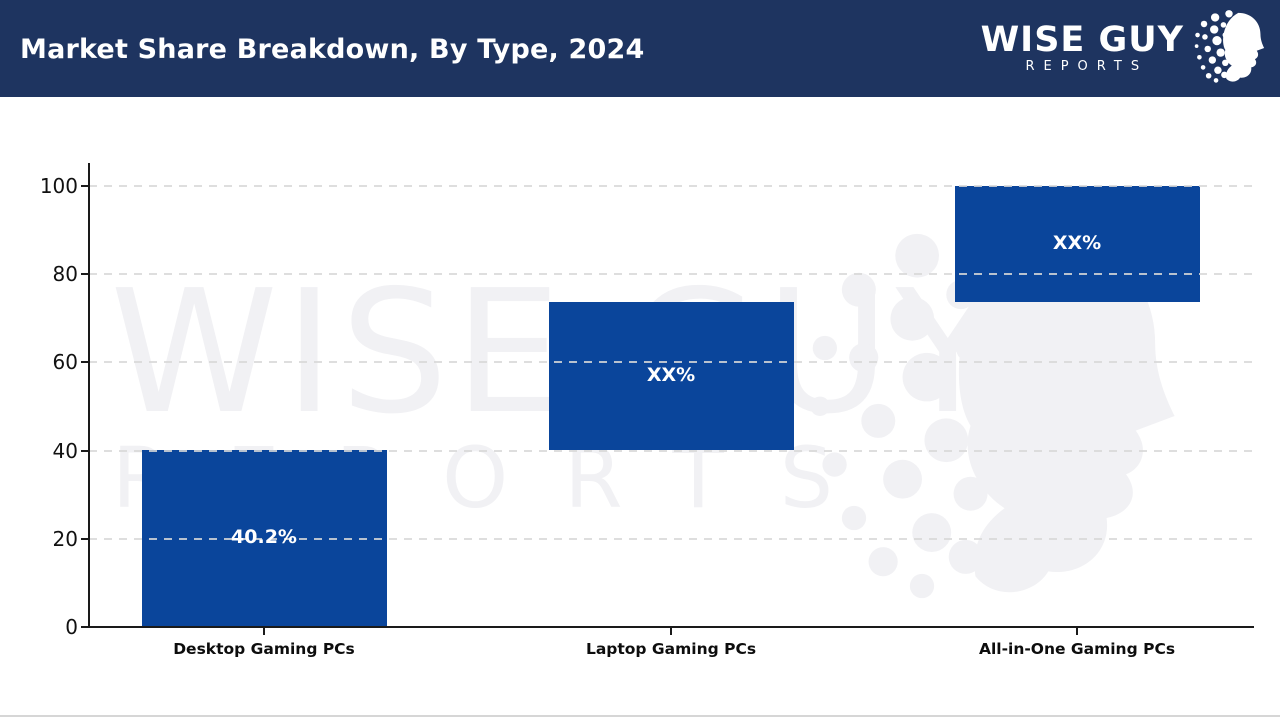 Image resolution: width=1280 pixels, height=720 pixels. I want to click on logo-wordmark: WISE GUY, so click(1082, 39).